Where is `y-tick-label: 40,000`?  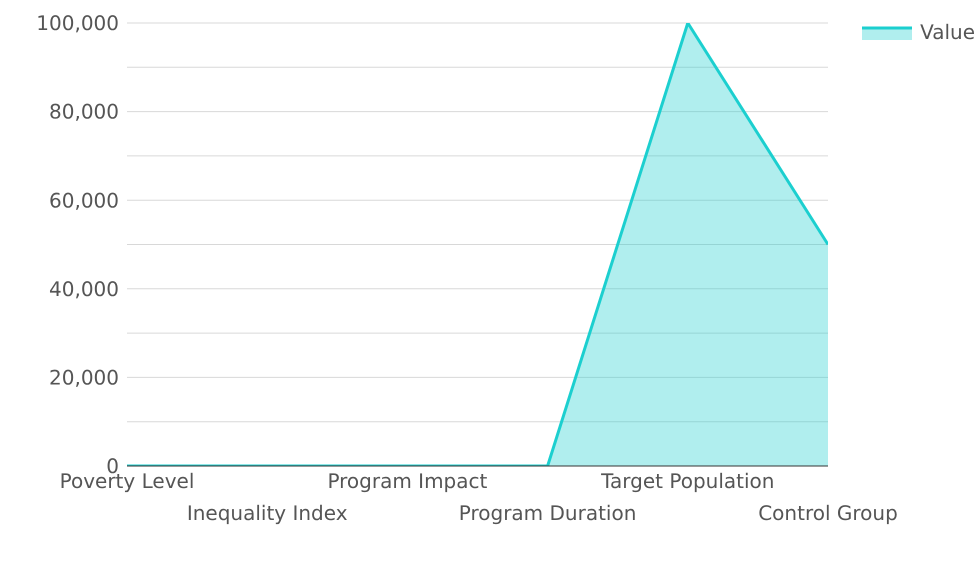 y-tick-label: 40,000 is located at coordinates (84, 288).